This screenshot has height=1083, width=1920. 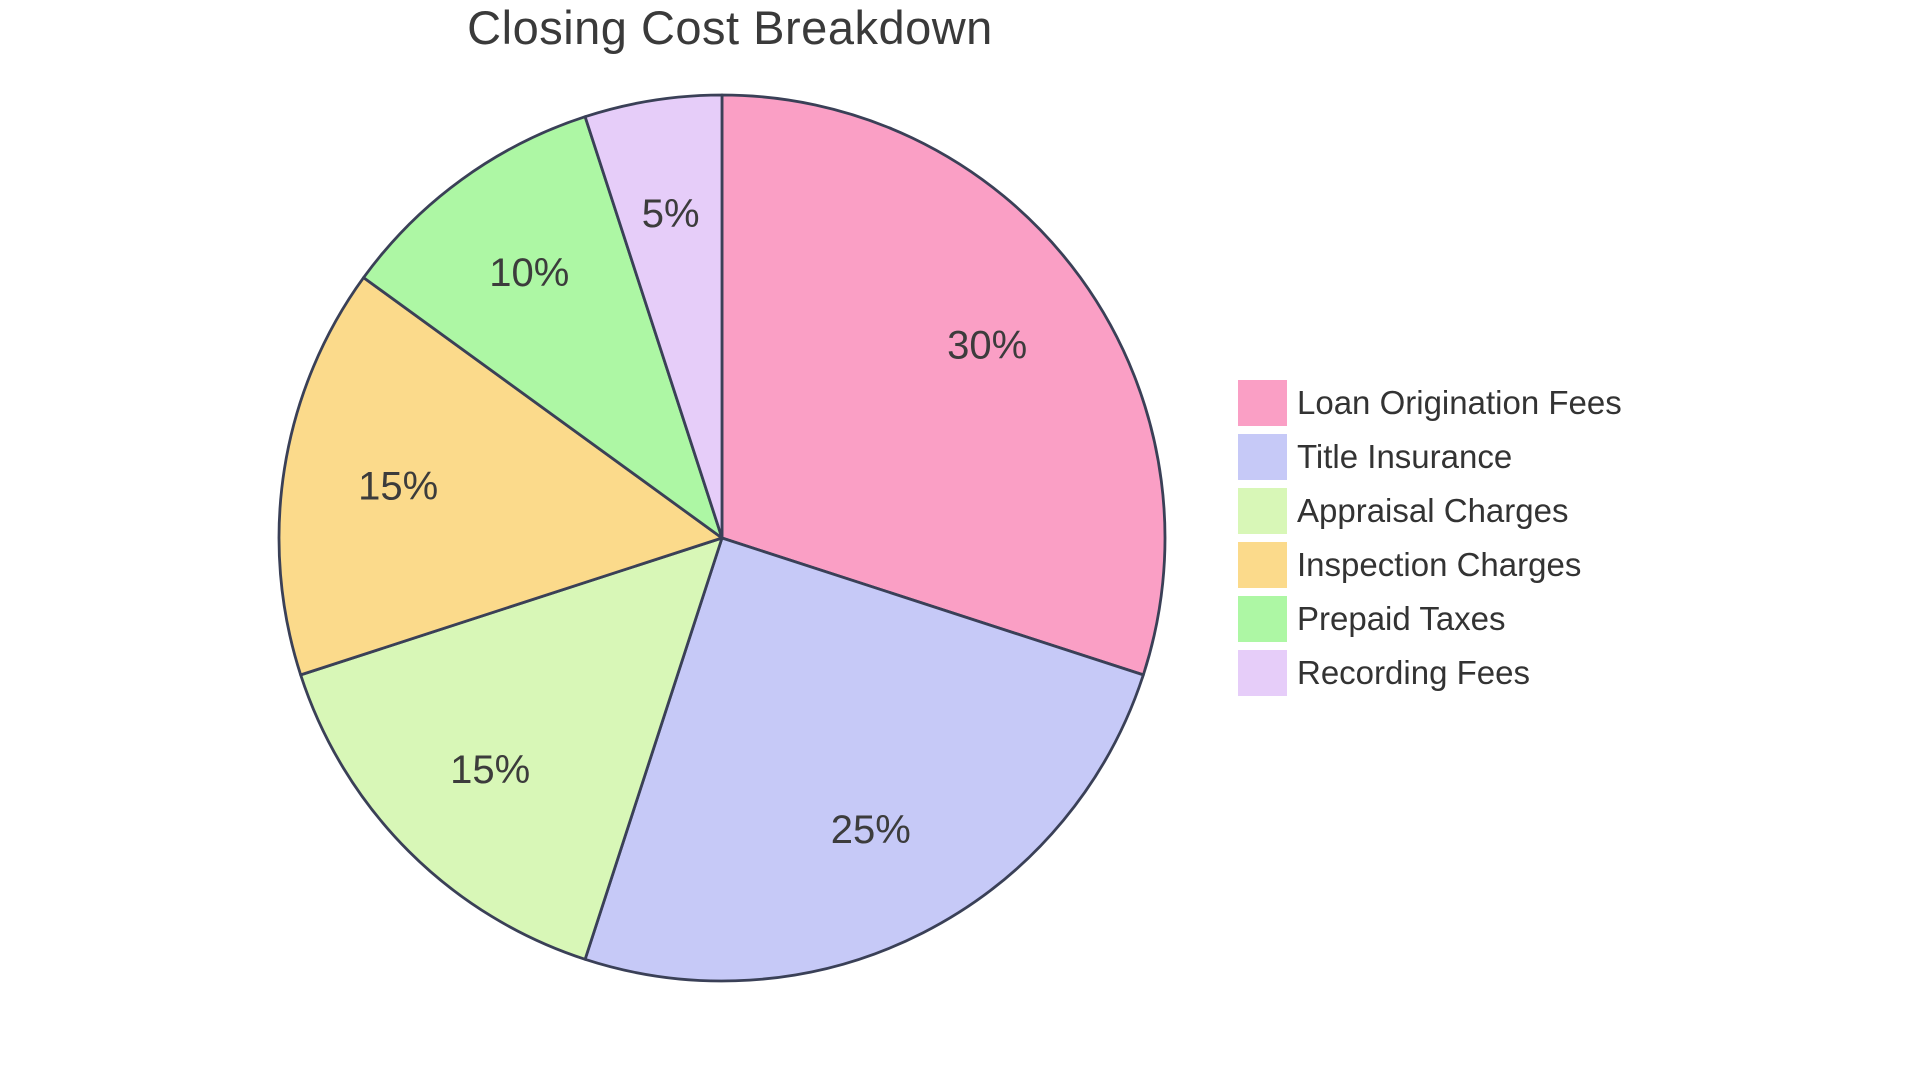 I want to click on legend-label-prepaid-taxes: Prepaid Taxes, so click(x=1401, y=618).